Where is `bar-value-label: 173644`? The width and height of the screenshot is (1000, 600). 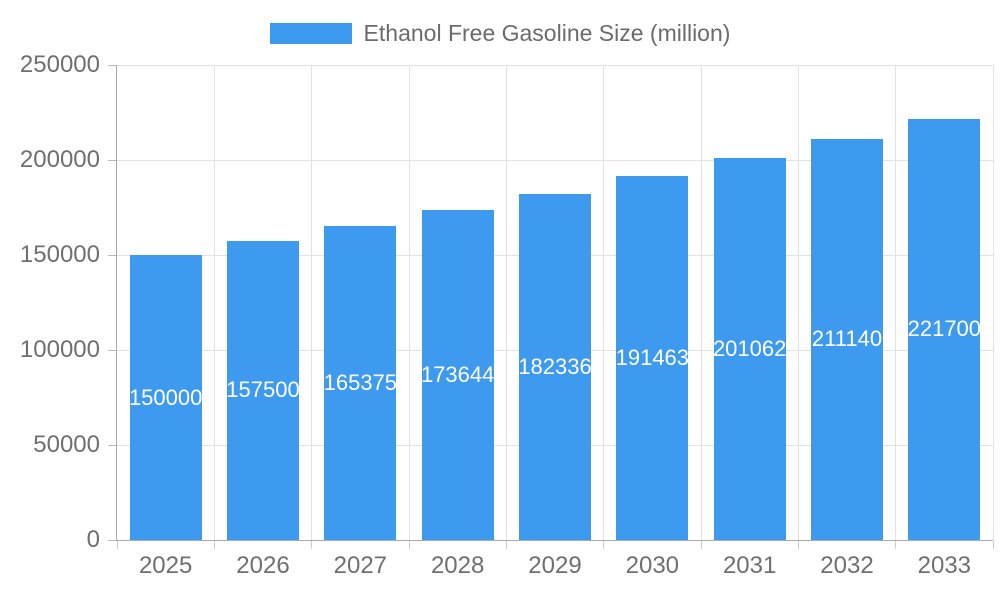 bar-value-label: 173644 is located at coordinates (457, 375).